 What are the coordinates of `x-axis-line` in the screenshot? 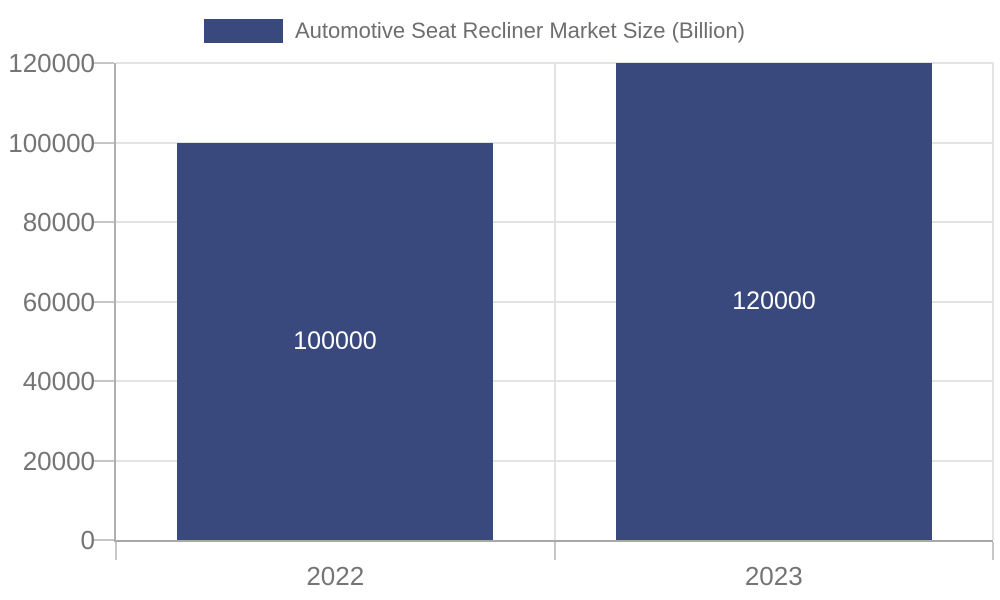 It's located at (553, 541).